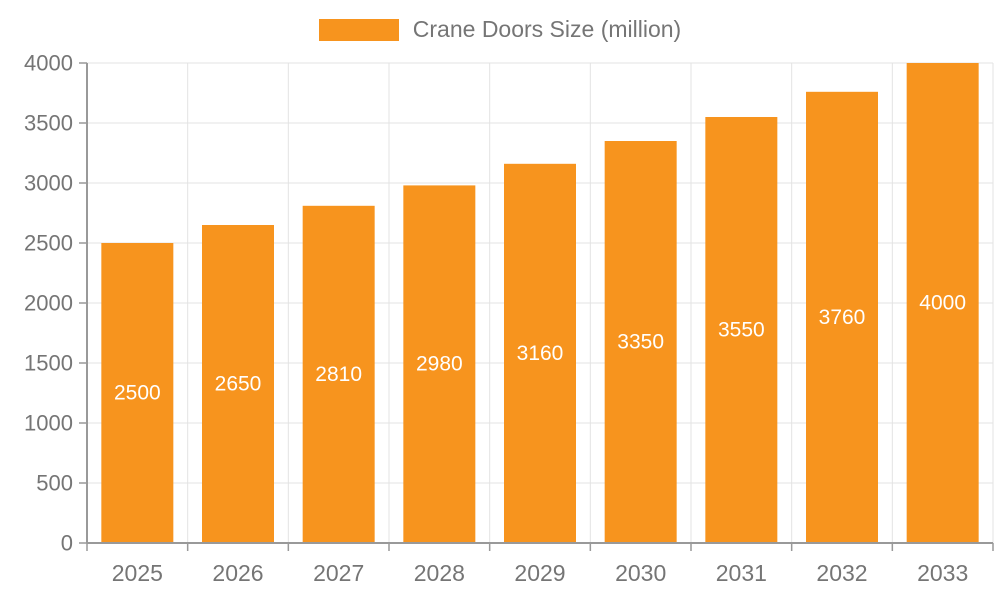 The height and width of the screenshot is (600, 1000). What do you see at coordinates (48, 243) in the screenshot?
I see `y-axis-tick-label: 2500` at bounding box center [48, 243].